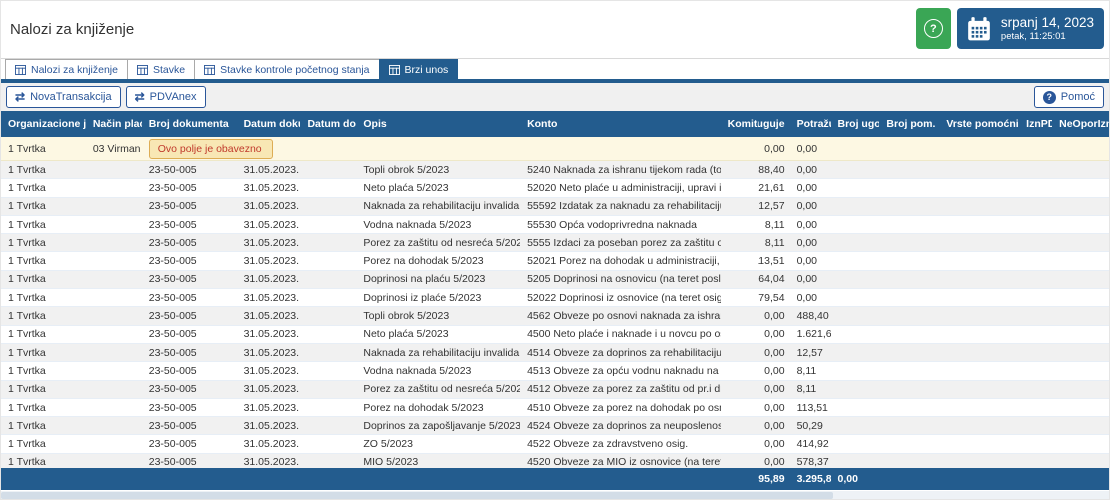 The width and height of the screenshot is (1110, 500). I want to click on cell-potrazuje: 12,57, so click(809, 352).